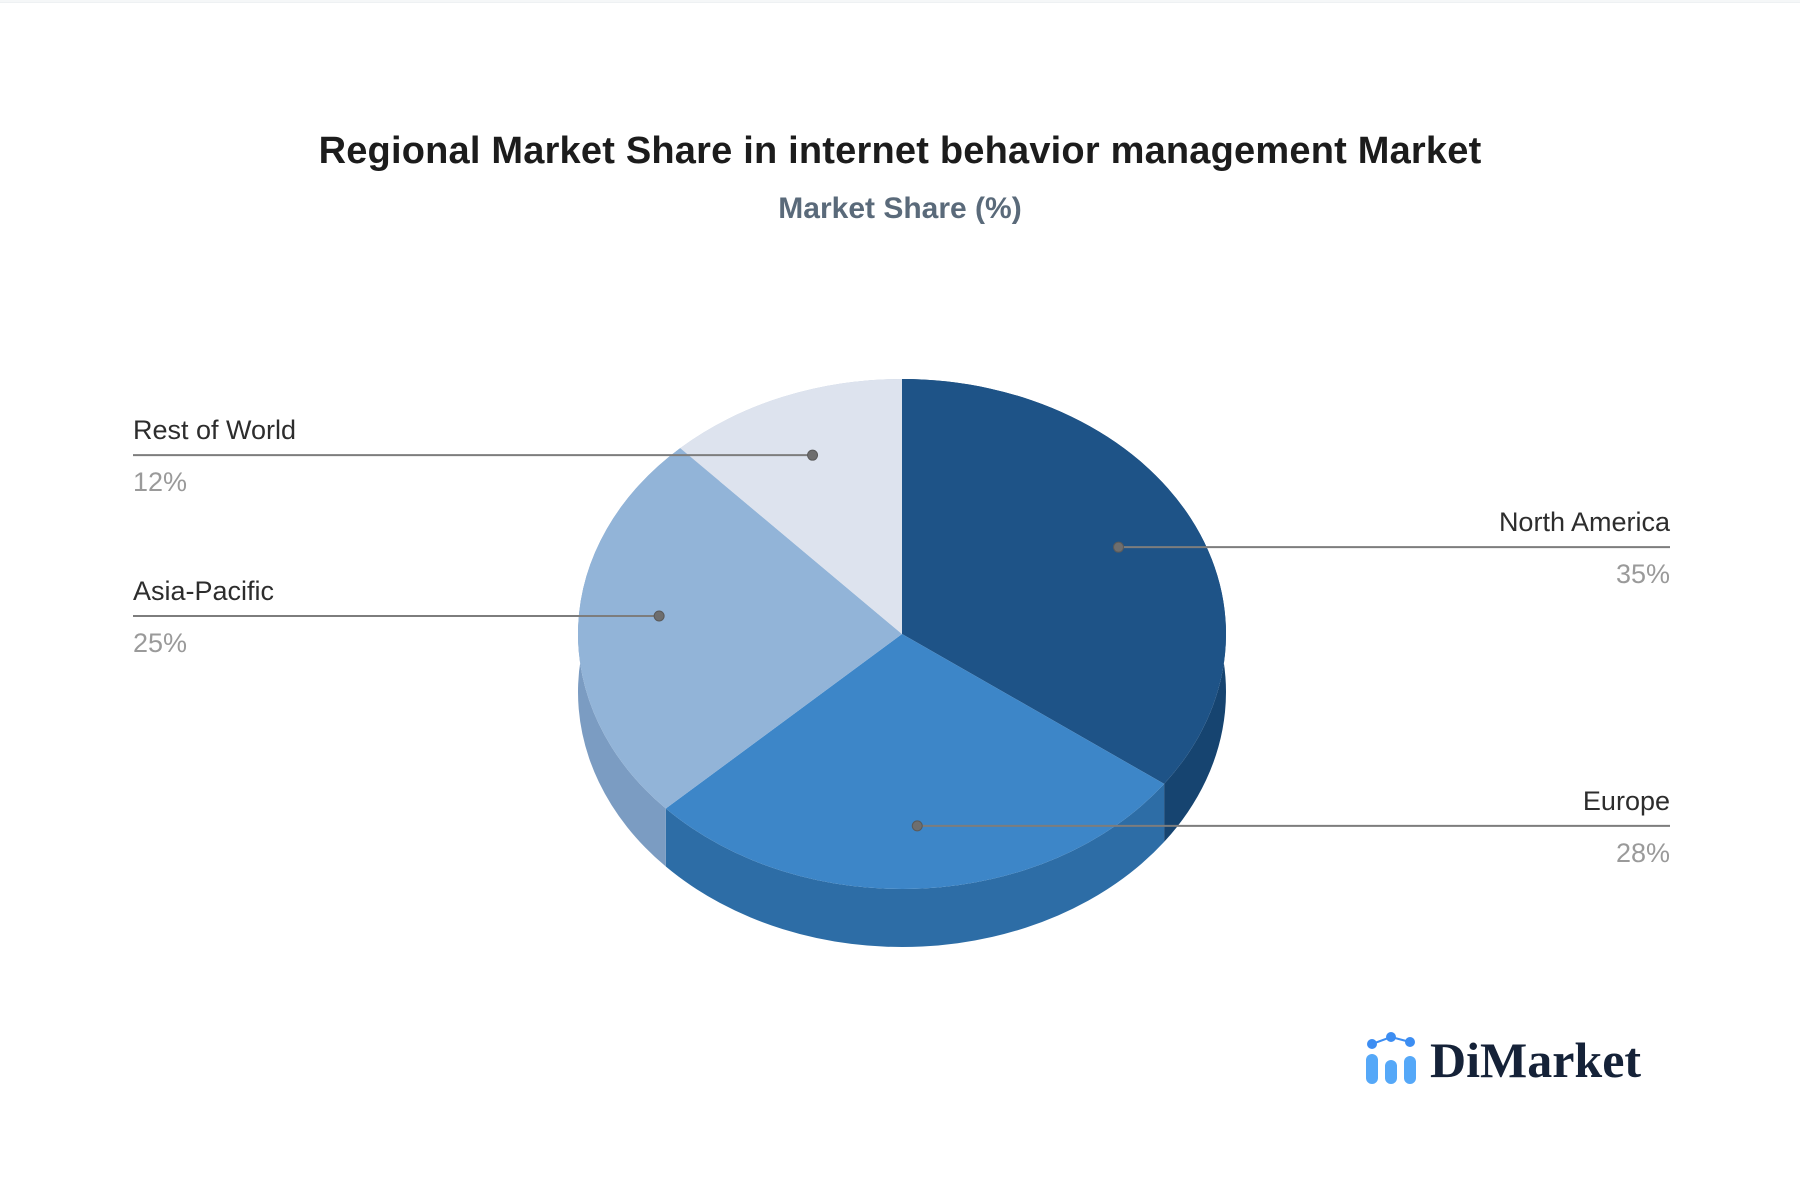  Describe the element at coordinates (1536, 1060) in the screenshot. I see `brand-name: DiMarket` at that location.